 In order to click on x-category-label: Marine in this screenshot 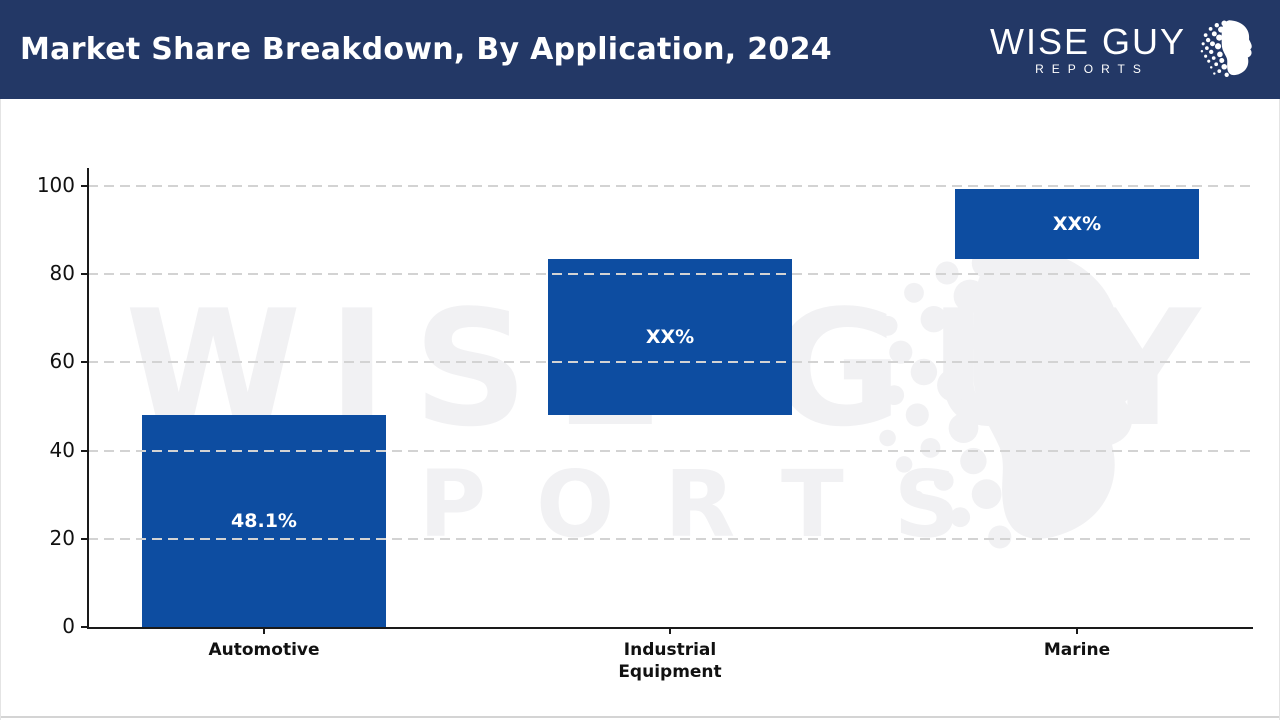, I will do `click(1077, 650)`.